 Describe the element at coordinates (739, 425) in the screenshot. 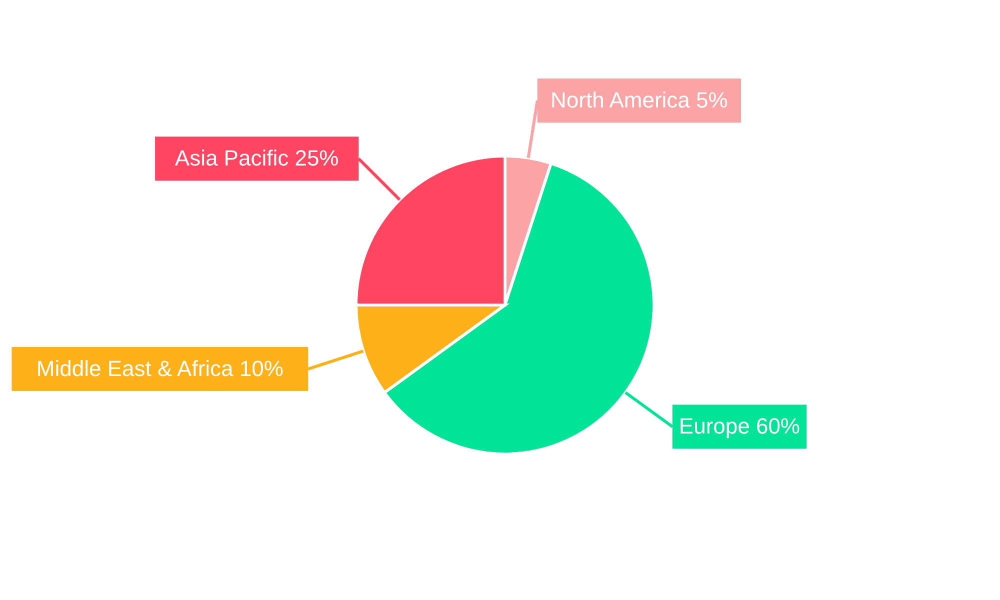

I see `slice-label: Europe 60%` at that location.